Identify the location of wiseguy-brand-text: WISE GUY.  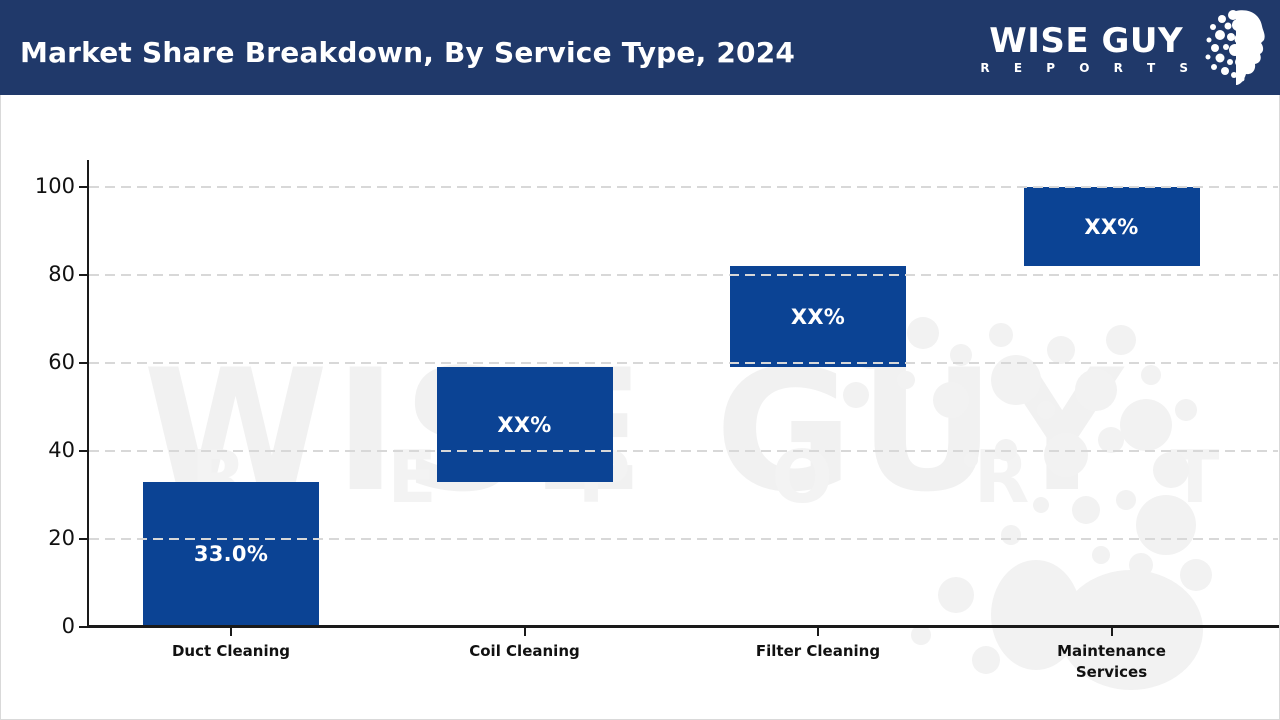
(1086, 41).